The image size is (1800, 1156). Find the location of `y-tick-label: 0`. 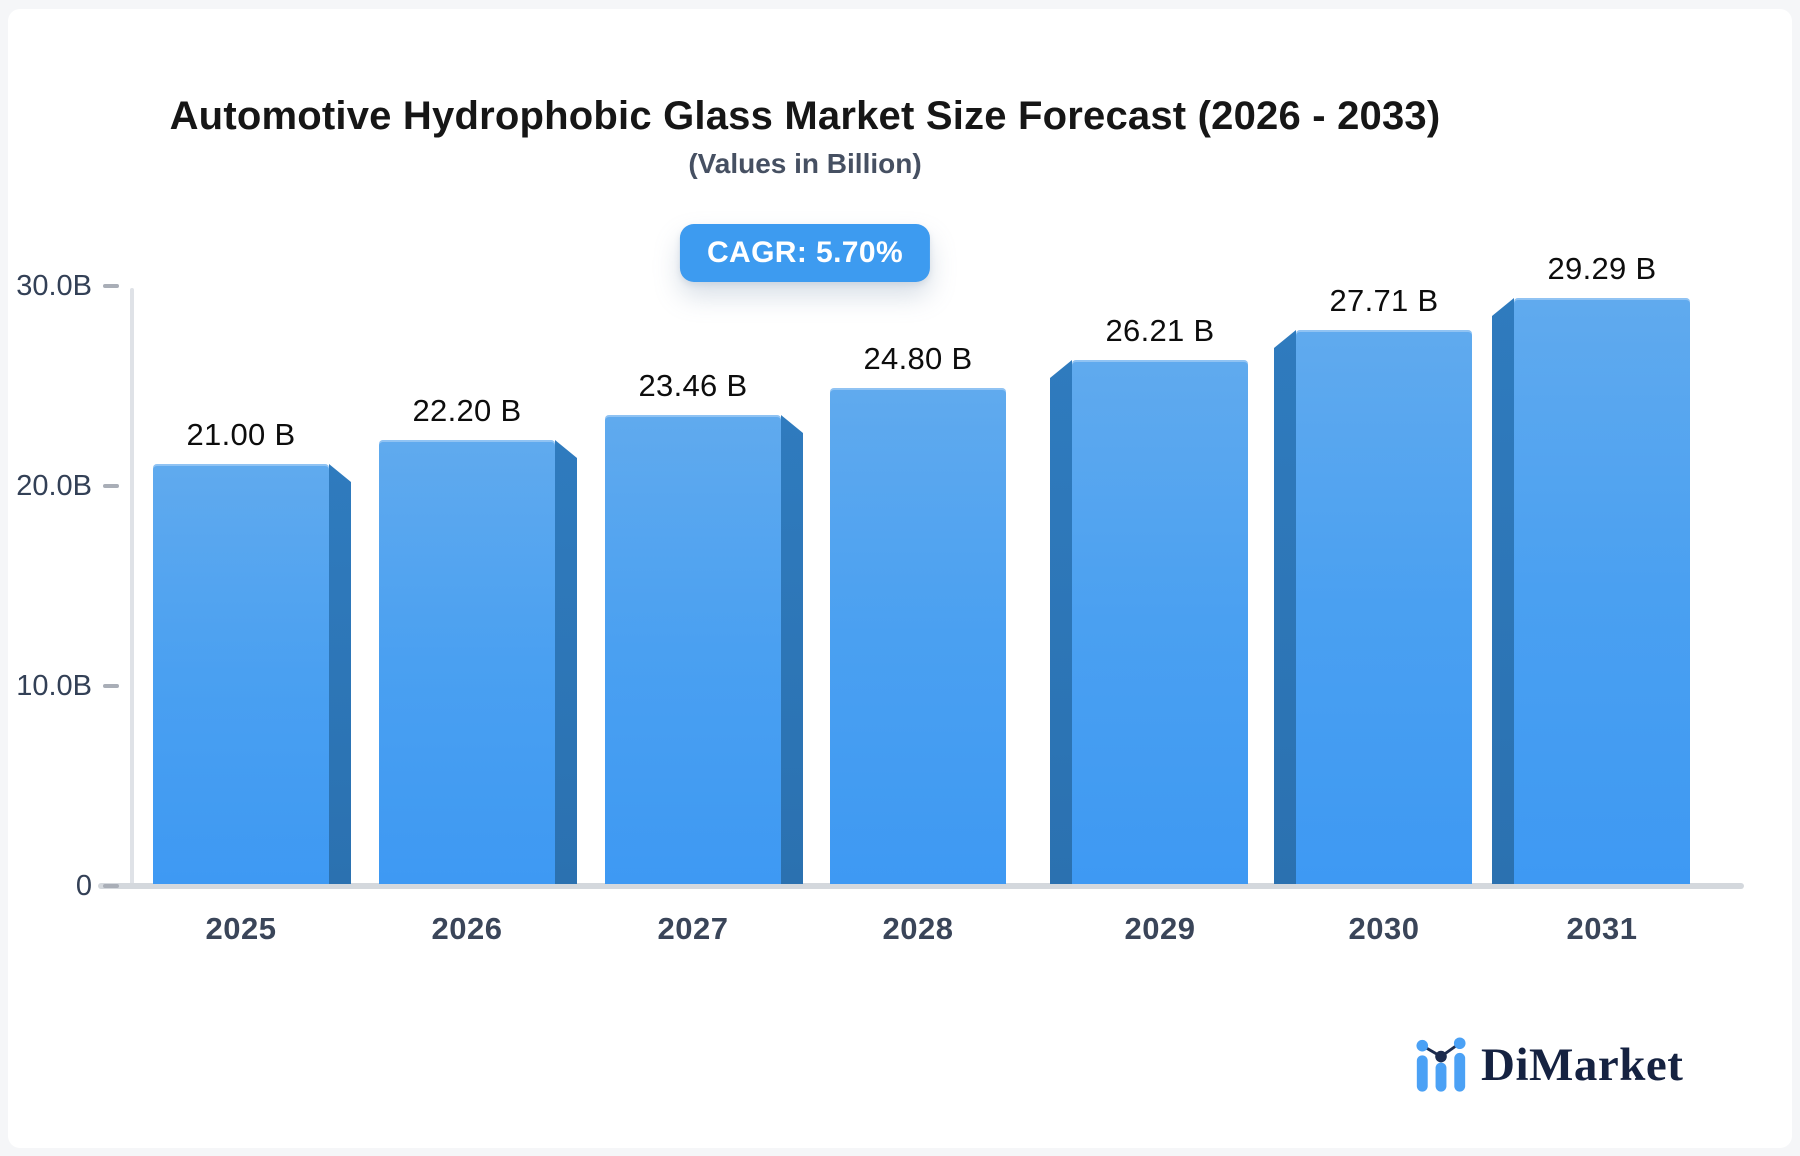

y-tick-label: 0 is located at coordinates (83, 886).